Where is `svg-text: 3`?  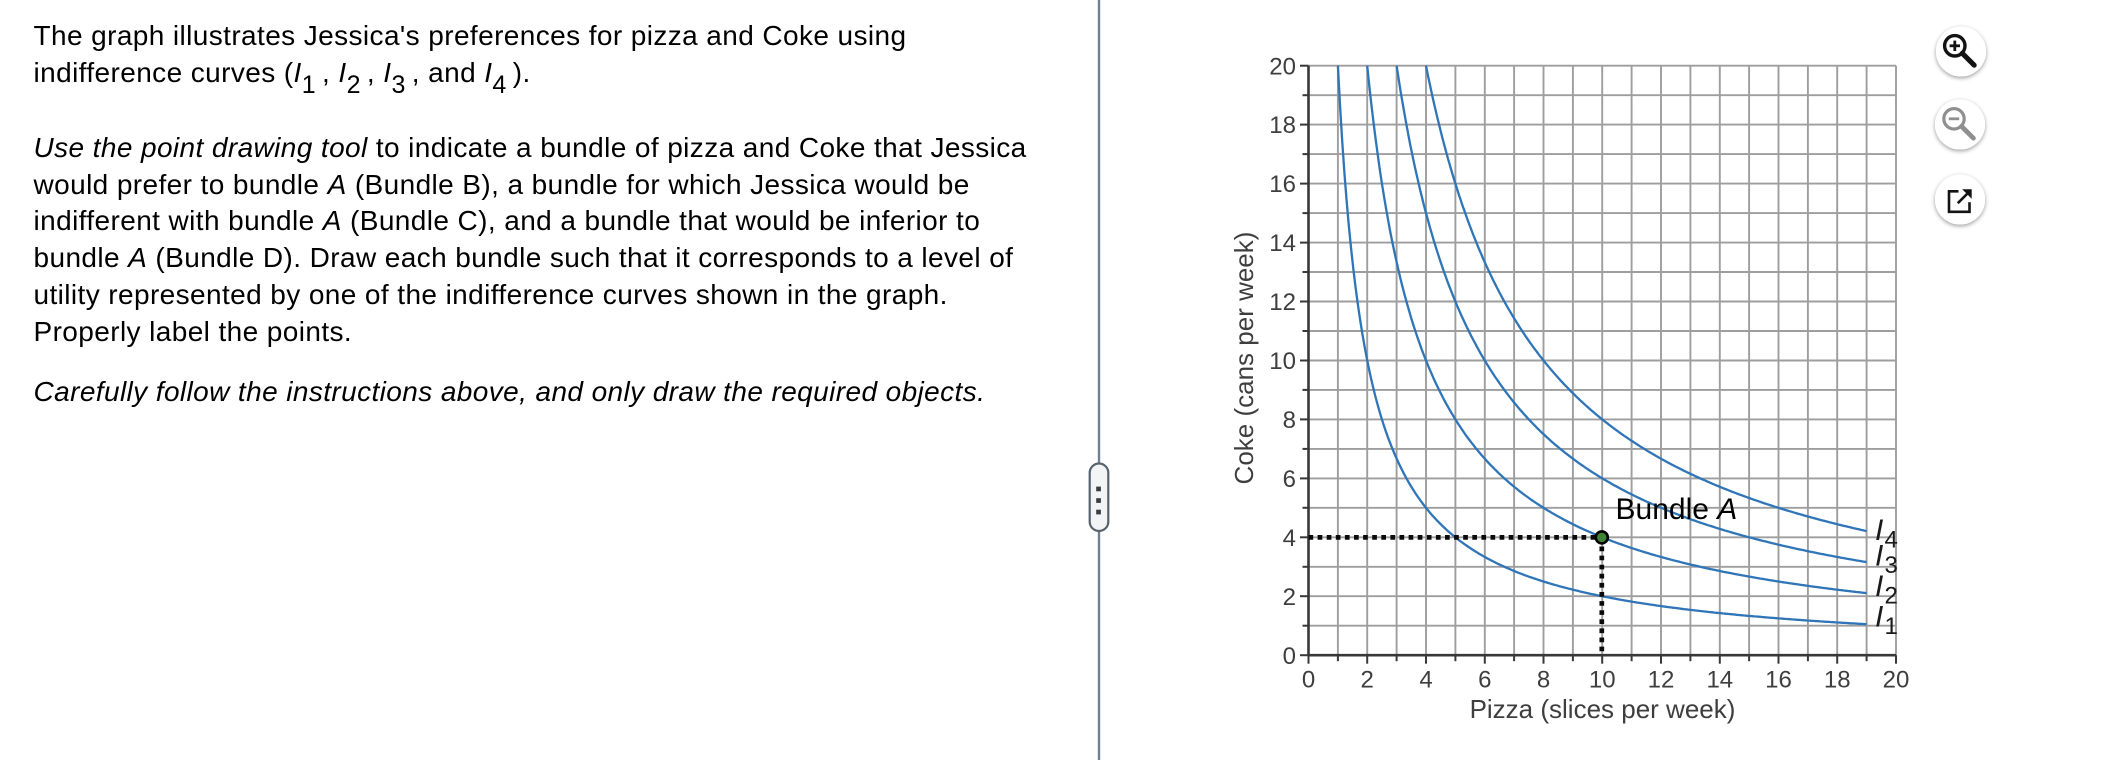
svg-text: 3 is located at coordinates (1891, 565).